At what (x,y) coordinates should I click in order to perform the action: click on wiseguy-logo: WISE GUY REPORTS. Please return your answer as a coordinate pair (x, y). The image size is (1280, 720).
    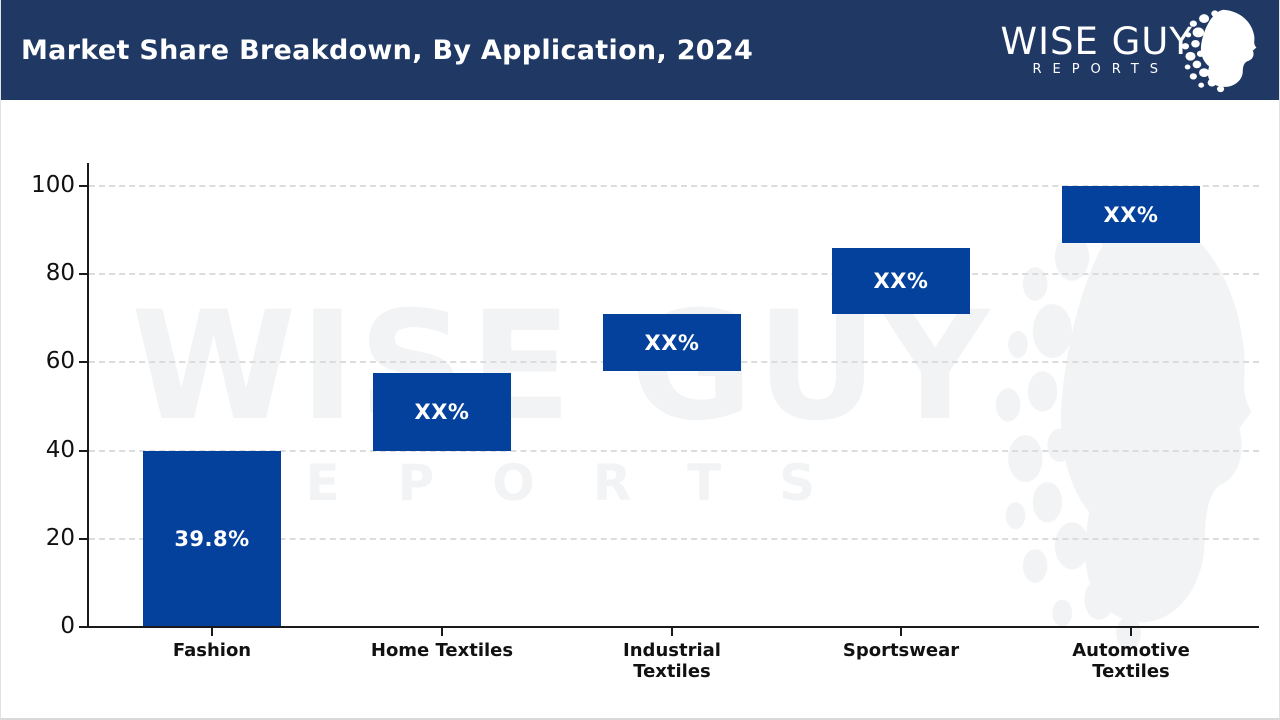
    Looking at the image, I should click on (1133, 50).